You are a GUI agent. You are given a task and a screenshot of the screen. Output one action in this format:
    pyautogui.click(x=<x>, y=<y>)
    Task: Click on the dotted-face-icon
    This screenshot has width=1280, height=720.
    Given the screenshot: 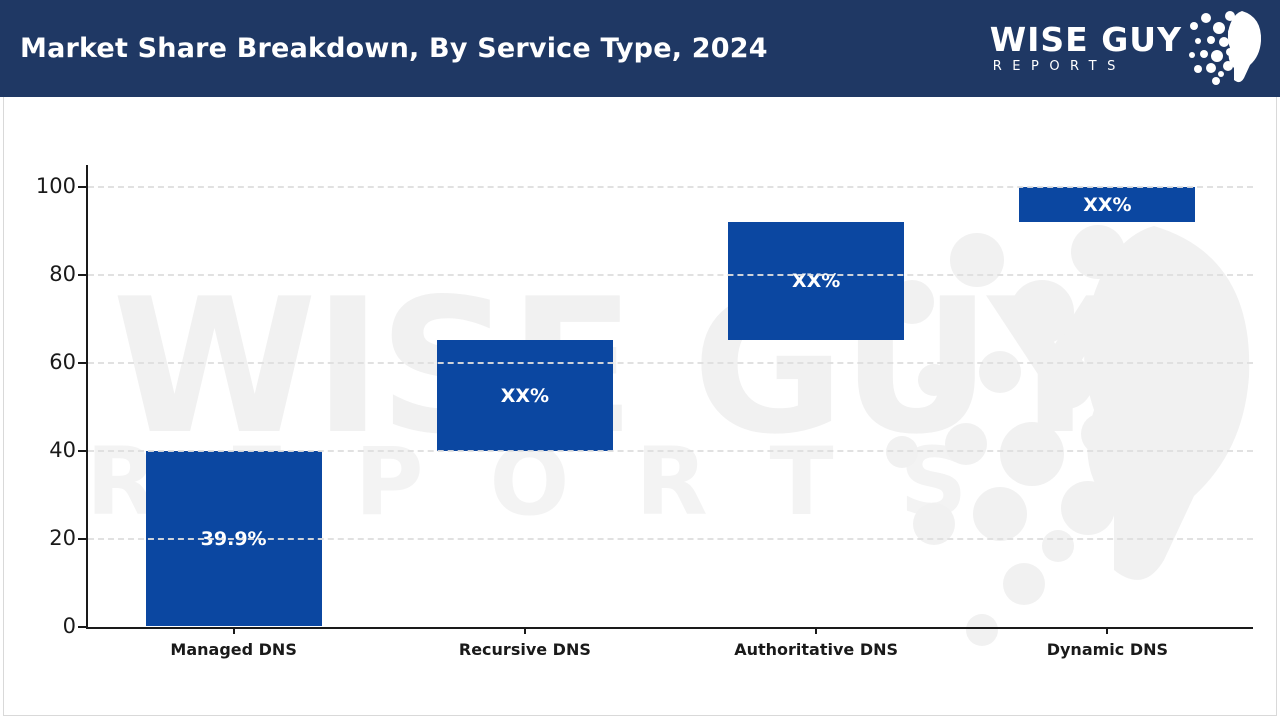 What is the action you would take?
    pyautogui.click(x=1225, y=48)
    